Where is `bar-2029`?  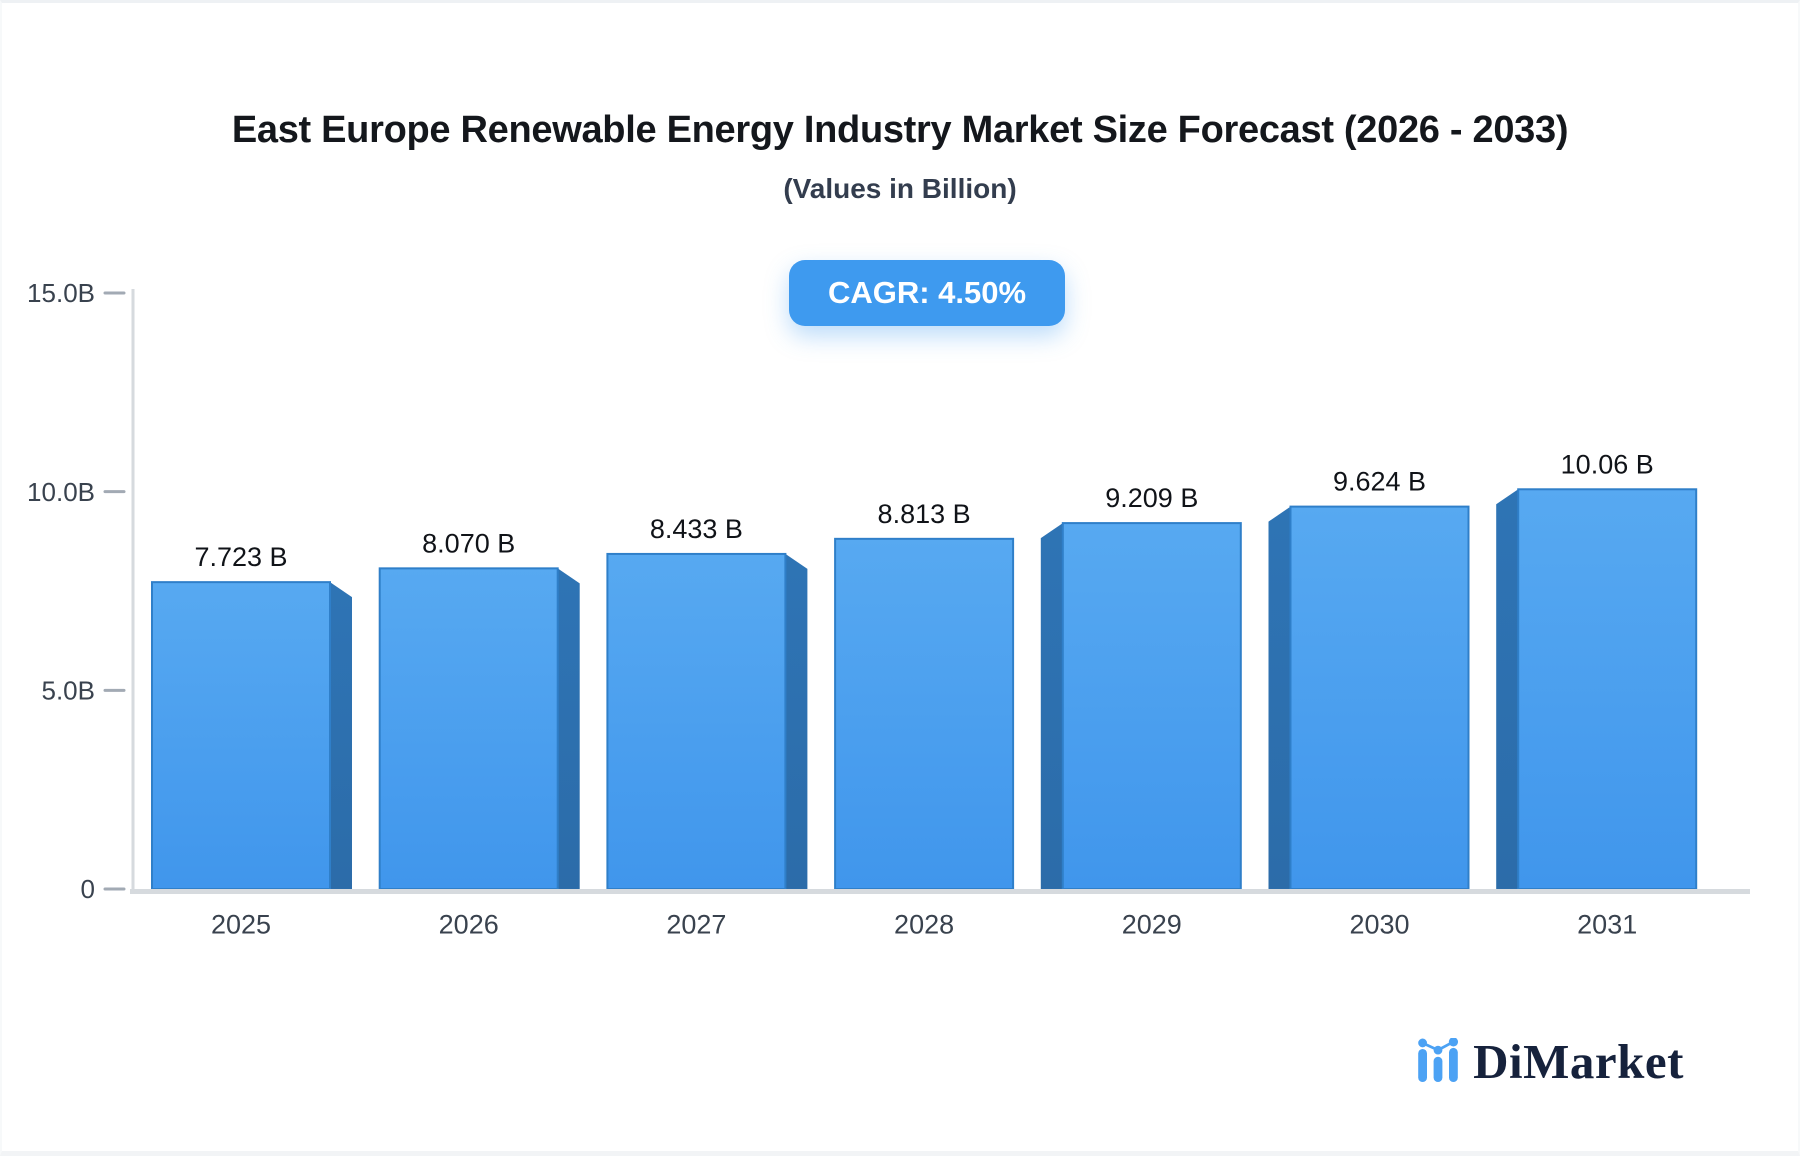
bar-2029 is located at coordinates (1151, 706).